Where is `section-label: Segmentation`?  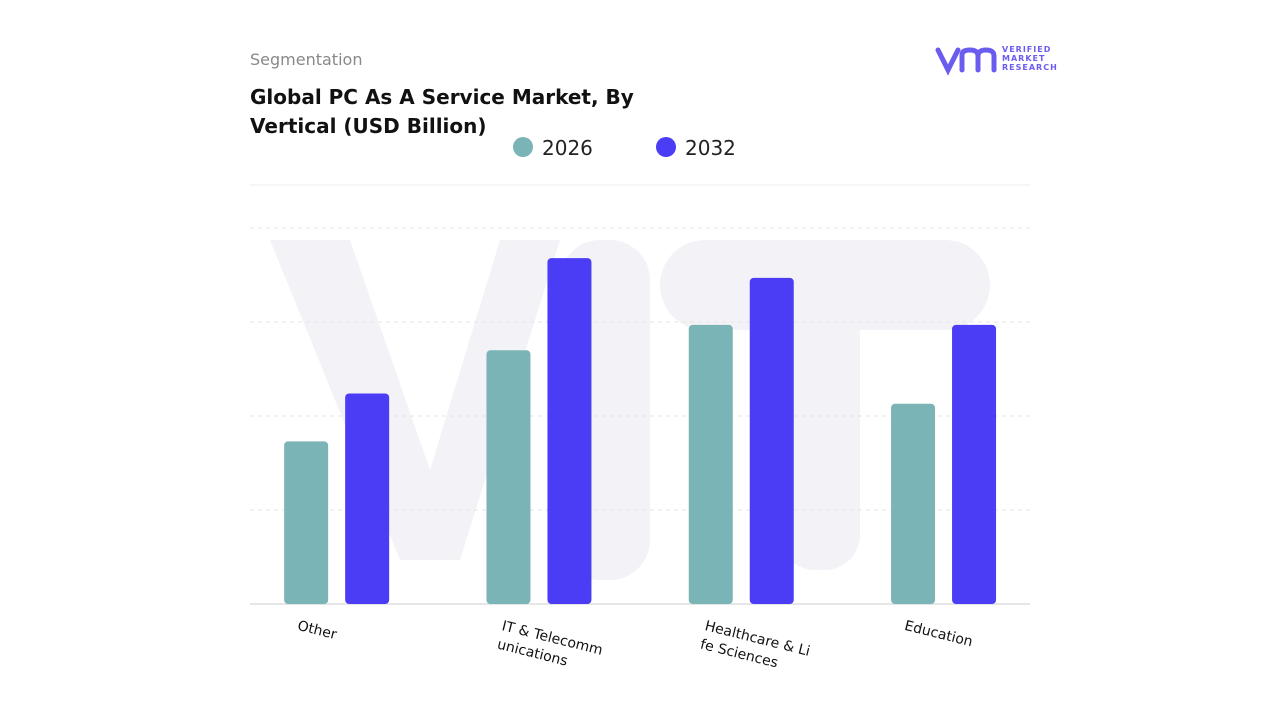 section-label: Segmentation is located at coordinates (306, 59).